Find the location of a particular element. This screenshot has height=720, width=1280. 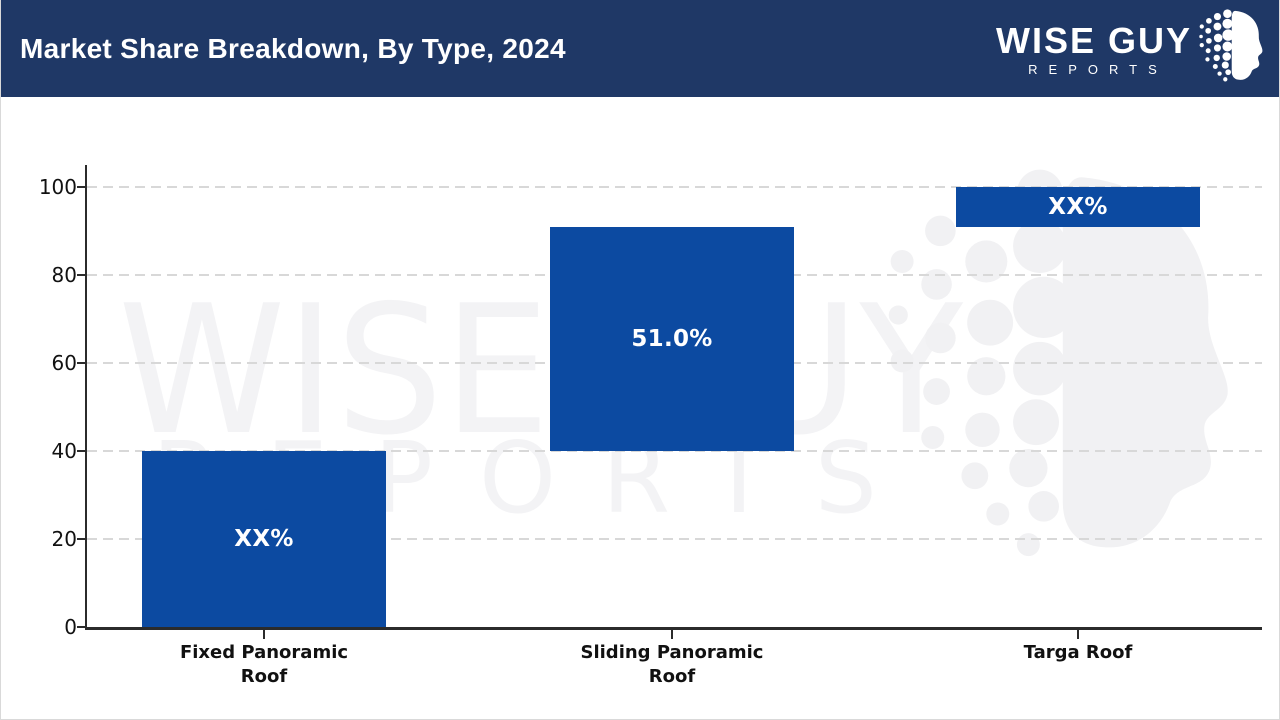

category-label: Sliding Panoramic Roof is located at coordinates (672, 665).